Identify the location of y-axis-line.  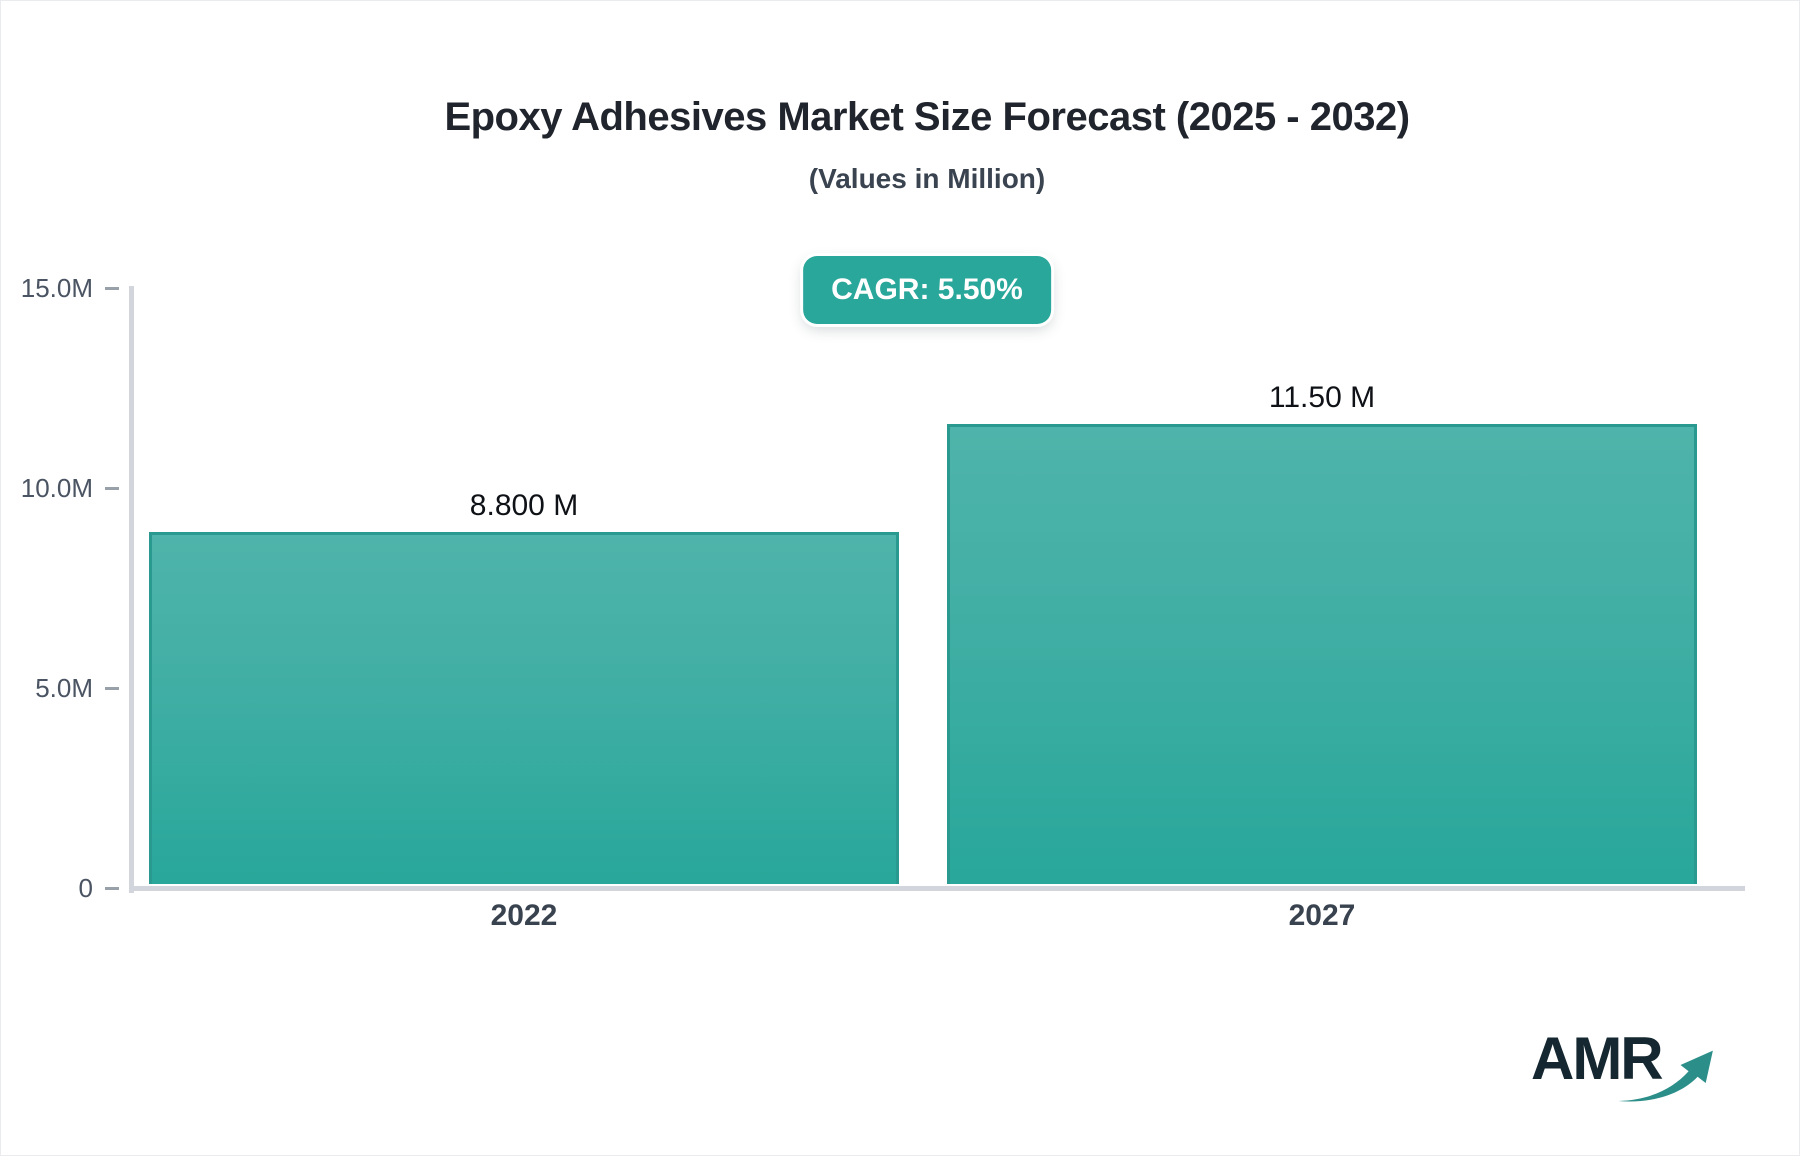
(131, 589).